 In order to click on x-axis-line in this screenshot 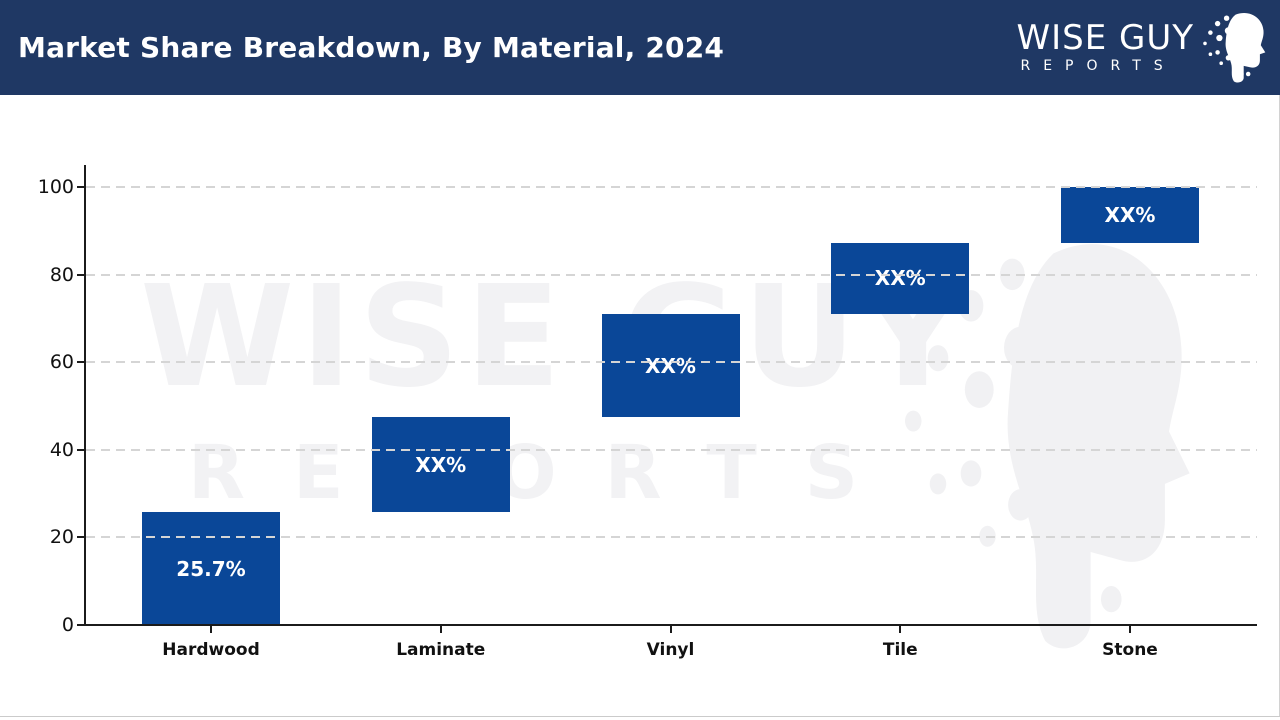, I will do `click(670, 625)`.